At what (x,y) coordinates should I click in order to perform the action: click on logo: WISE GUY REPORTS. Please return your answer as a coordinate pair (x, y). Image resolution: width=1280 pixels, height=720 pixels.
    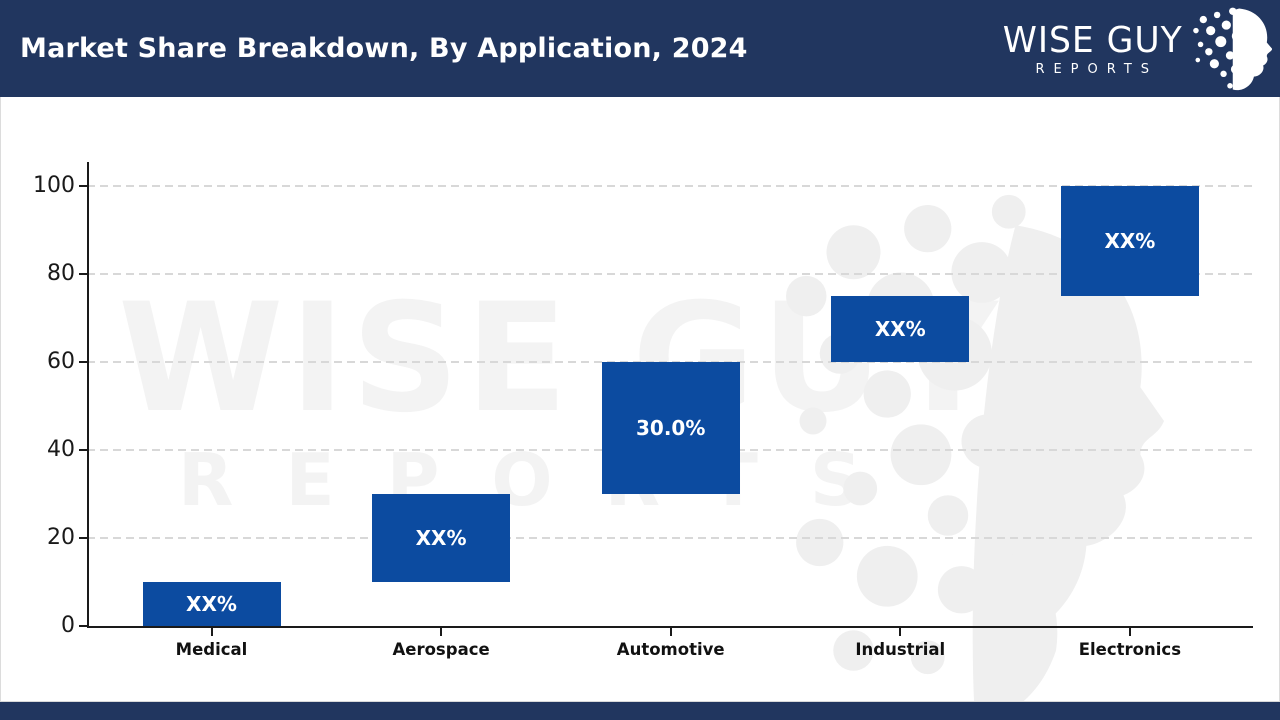
    Looking at the image, I should click on (1139, 49).